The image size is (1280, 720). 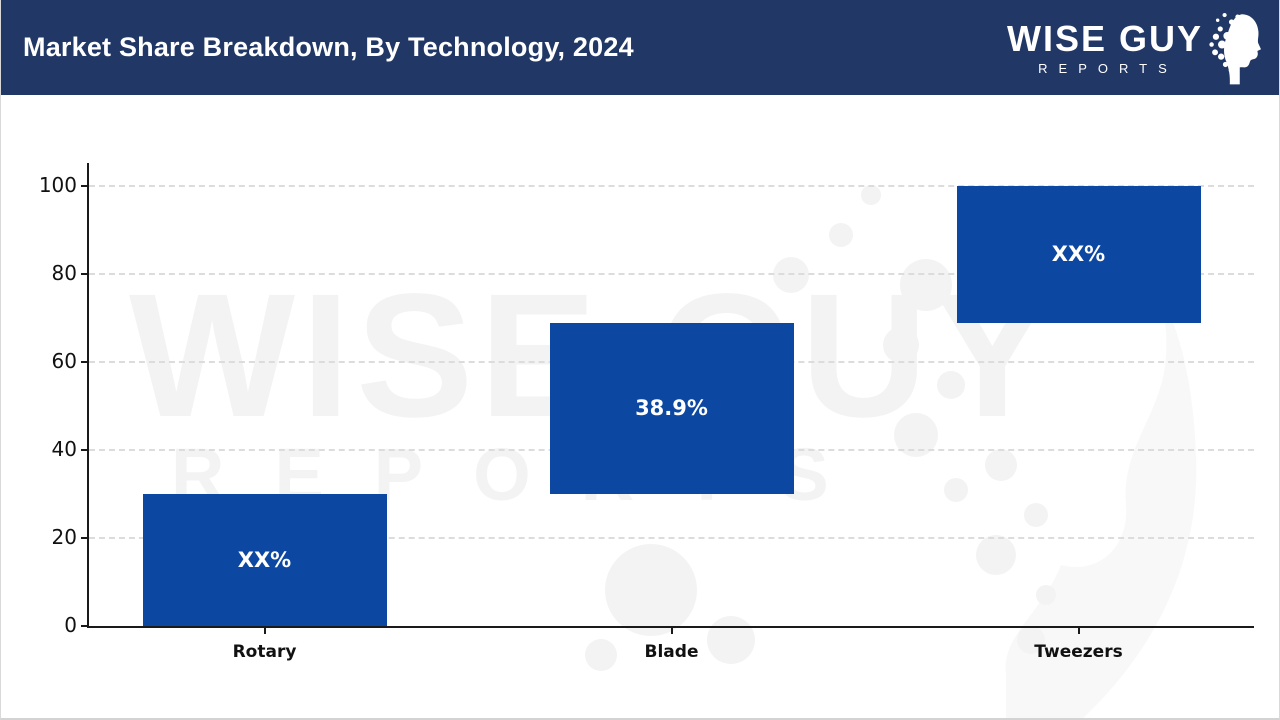 I want to click on y-axis-label-0: 0, so click(x=70, y=625).